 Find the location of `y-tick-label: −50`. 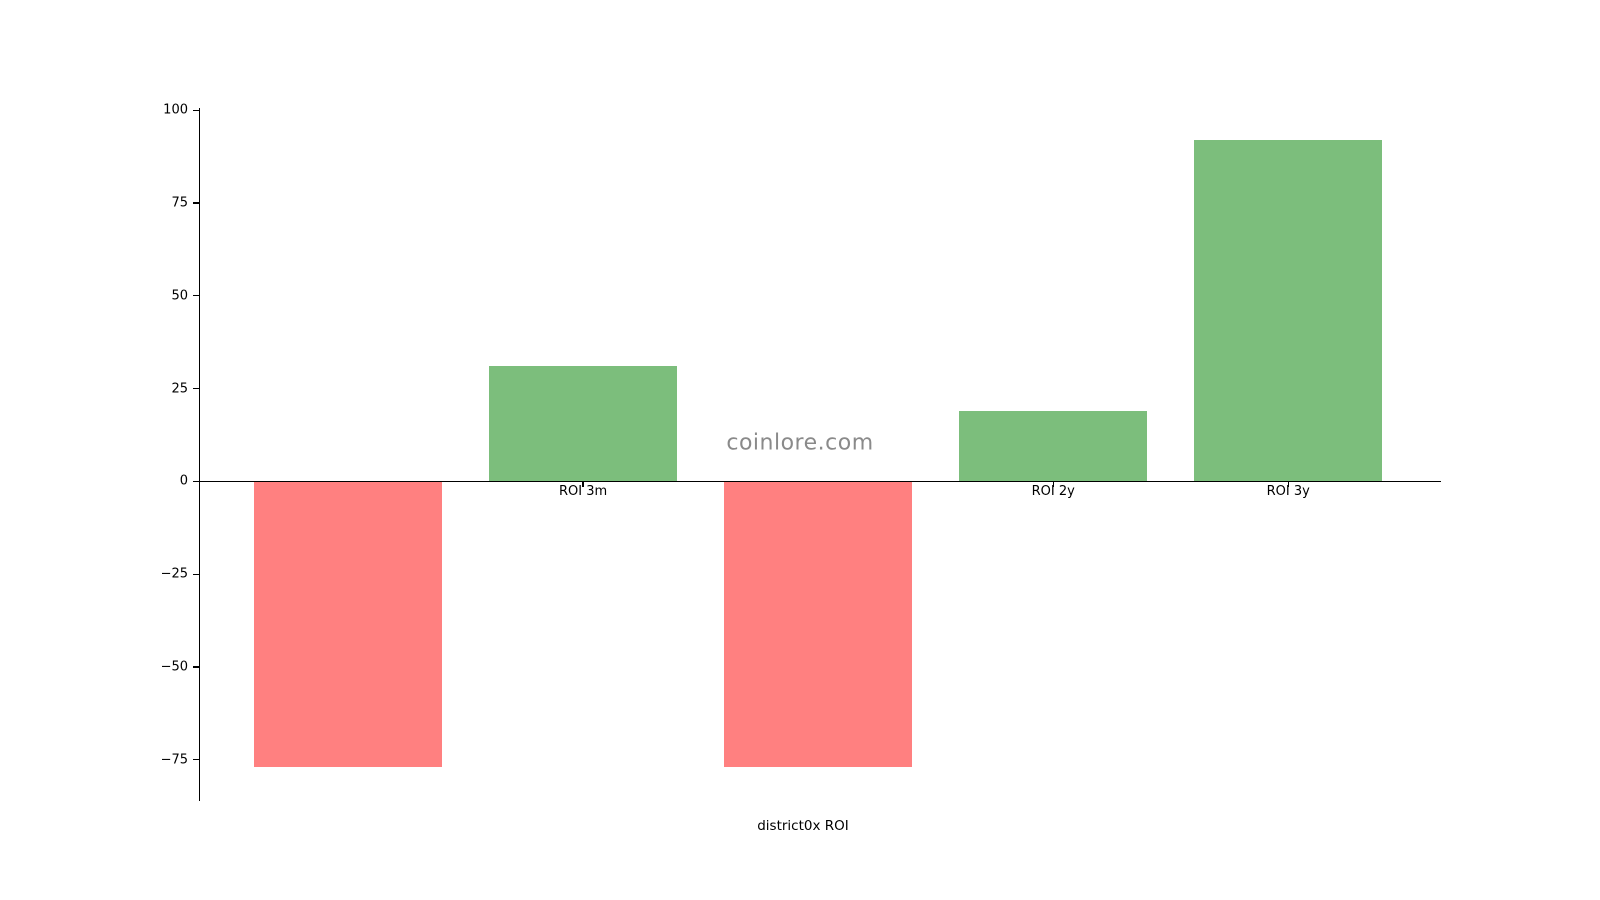

y-tick-label: −50 is located at coordinates (174, 667).